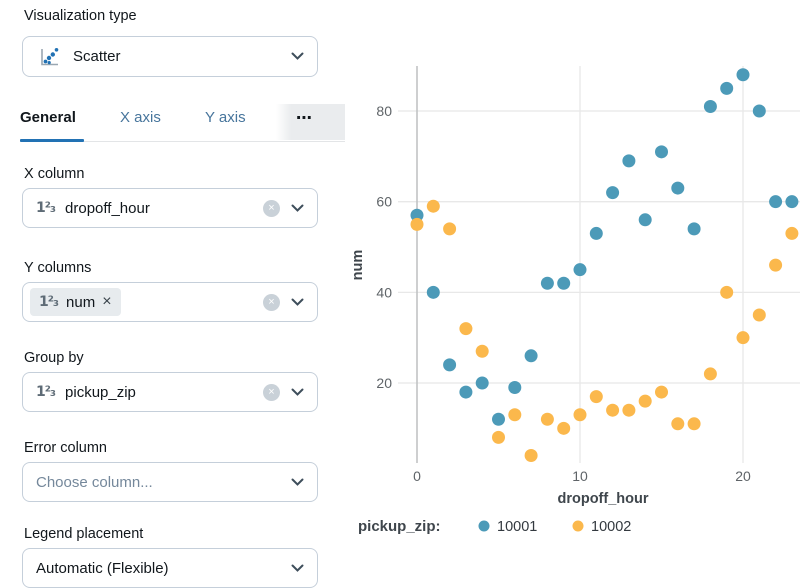 This screenshot has height=588, width=800. What do you see at coordinates (384, 202) in the screenshot?
I see `y-tick-label: 60` at bounding box center [384, 202].